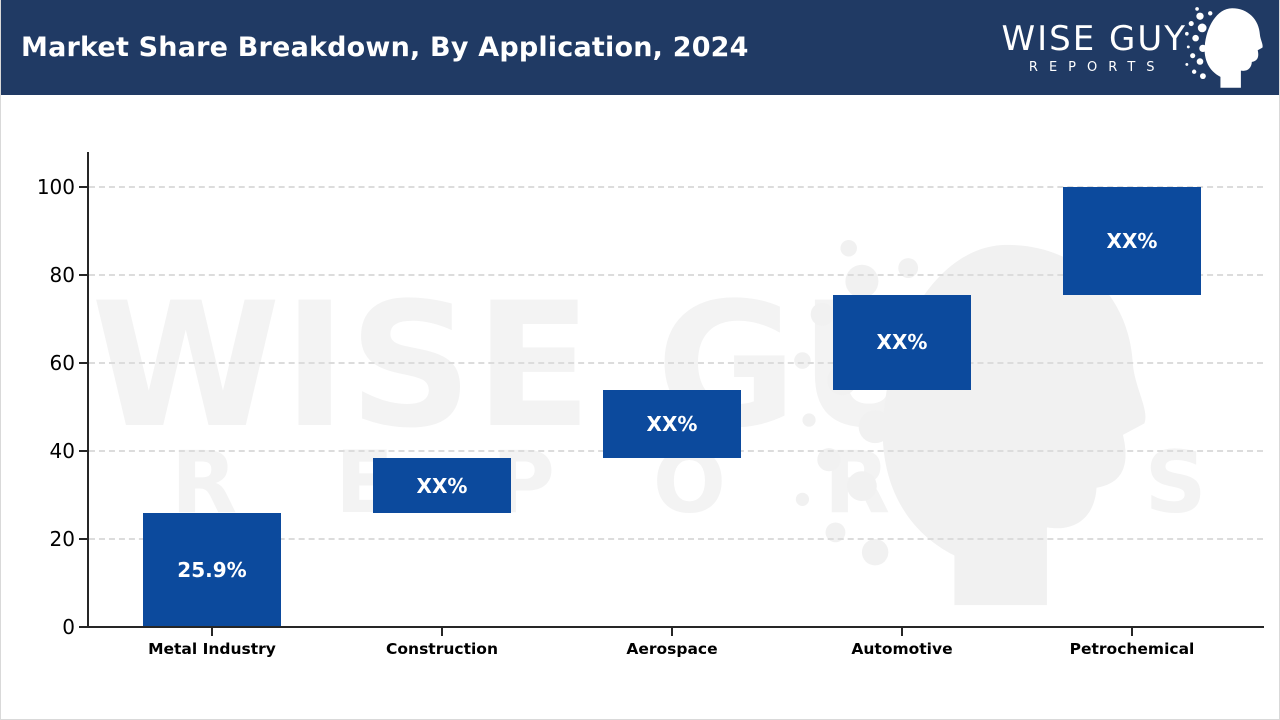 The width and height of the screenshot is (1280, 720). Describe the element at coordinates (1094, 38) in the screenshot. I see `logo-wordmark: WISE GUY` at that location.